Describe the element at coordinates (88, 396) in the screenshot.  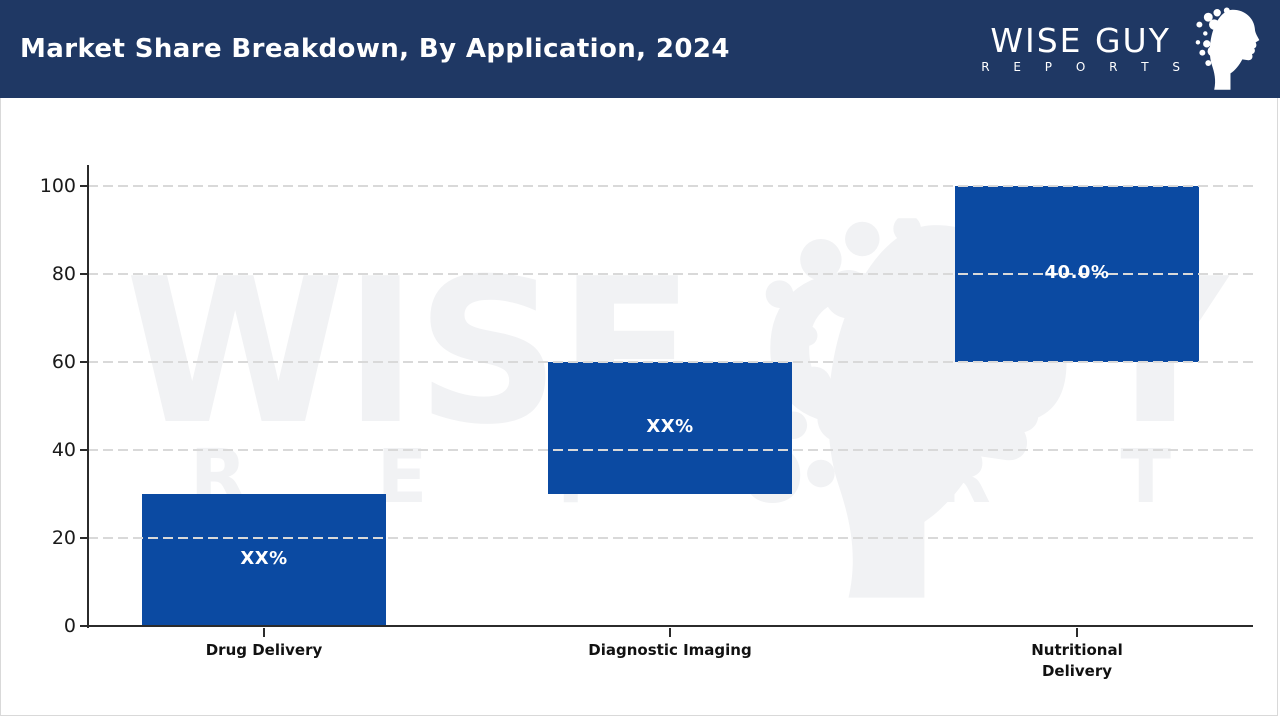
I see `y-axis-line` at that location.